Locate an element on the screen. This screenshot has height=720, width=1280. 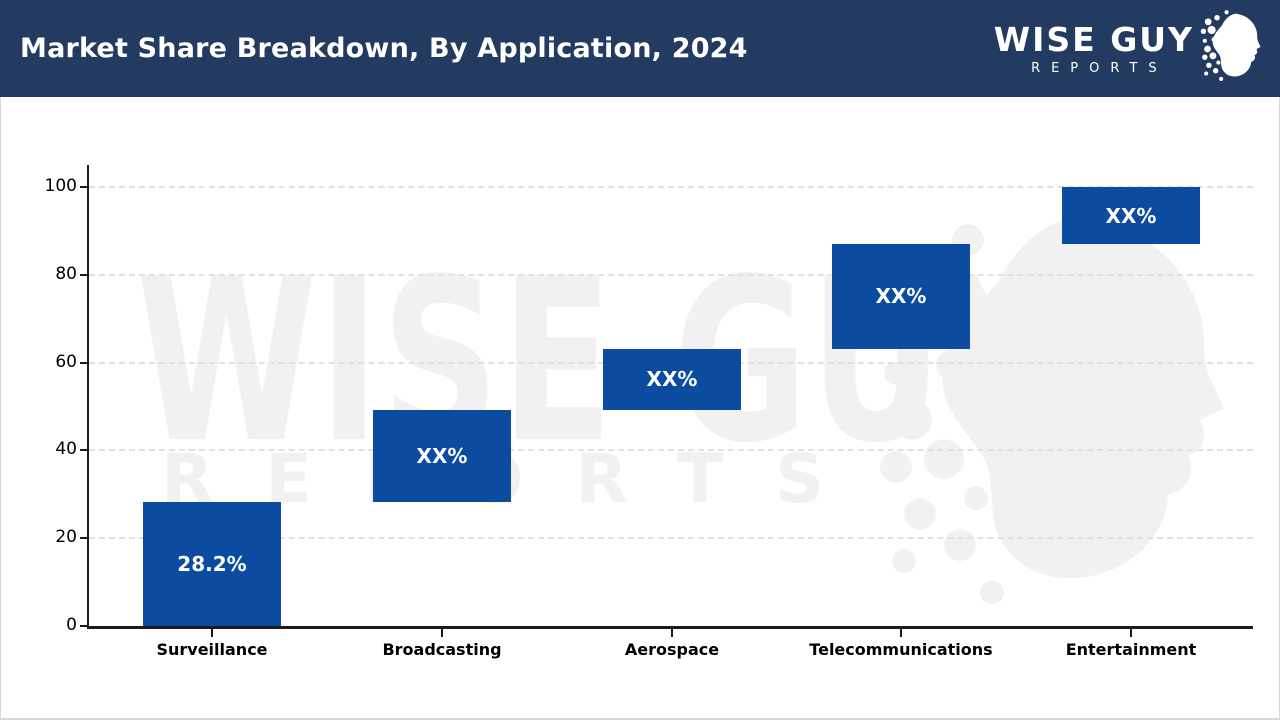
y-axis-tick-label: 60 is located at coordinates (66, 361).